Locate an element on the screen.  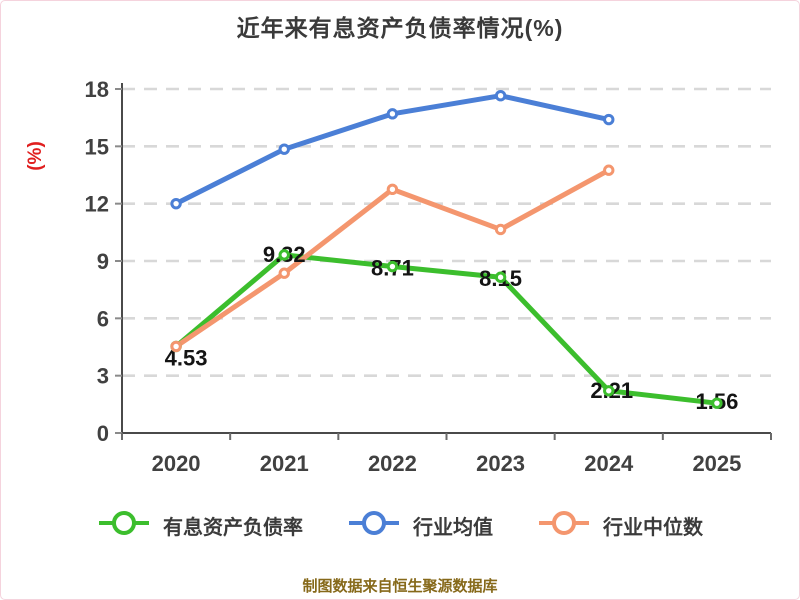
orange-line-marker-icon is located at coordinates (564, 525).